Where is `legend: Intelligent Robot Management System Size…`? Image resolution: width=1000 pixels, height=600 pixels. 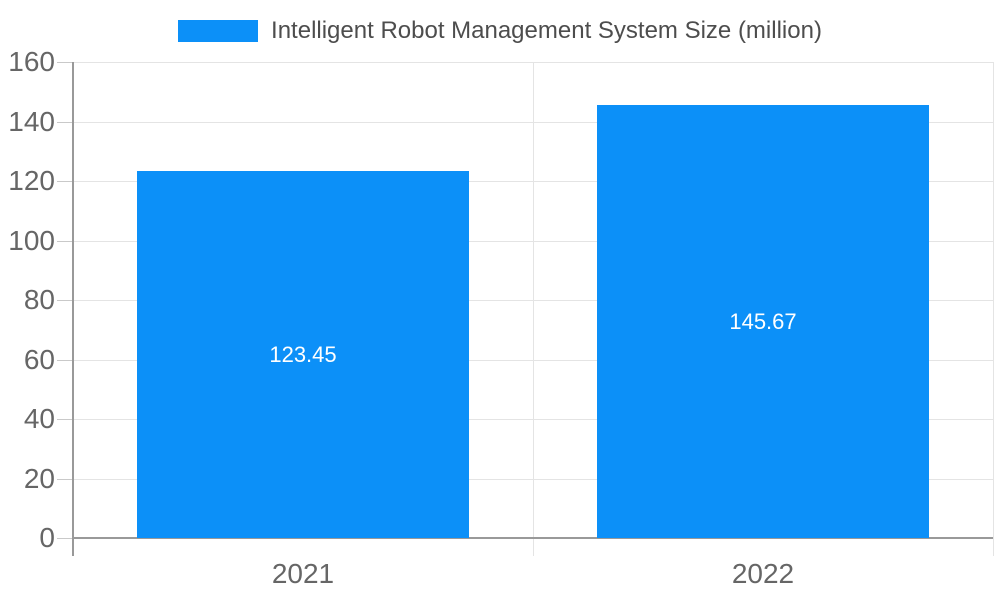 legend: Intelligent Robot Management System Size… is located at coordinates (500, 31).